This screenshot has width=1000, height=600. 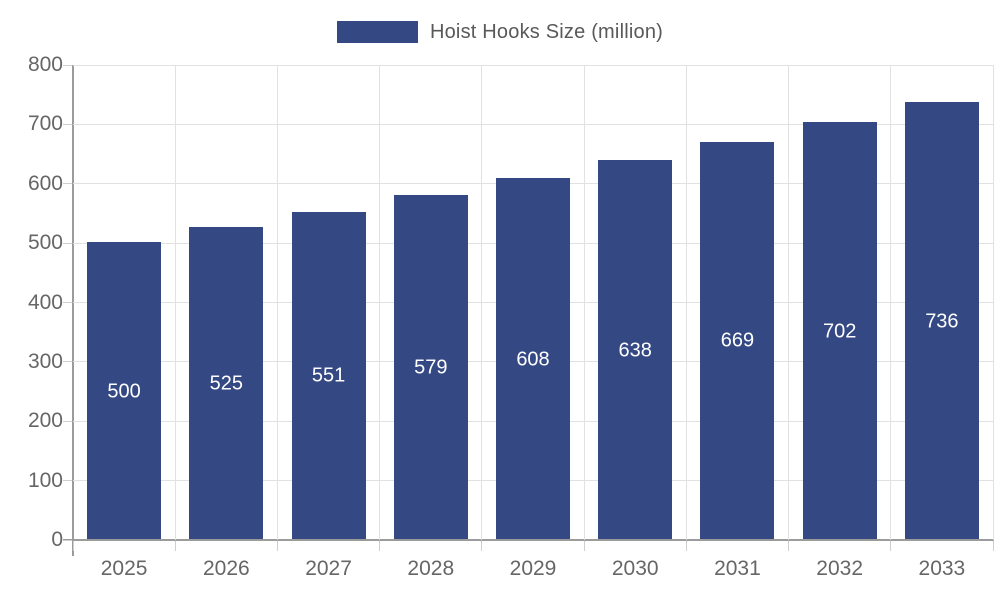 I want to click on bar-2031, so click(x=737, y=340).